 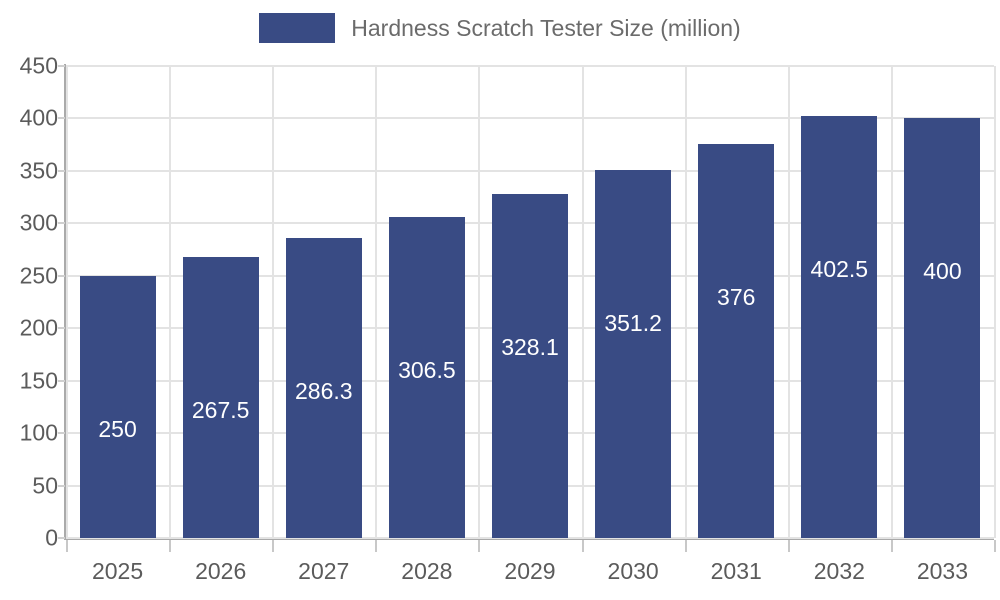 What do you see at coordinates (530, 571) in the screenshot?
I see `x-axis-tick-label: 2029` at bounding box center [530, 571].